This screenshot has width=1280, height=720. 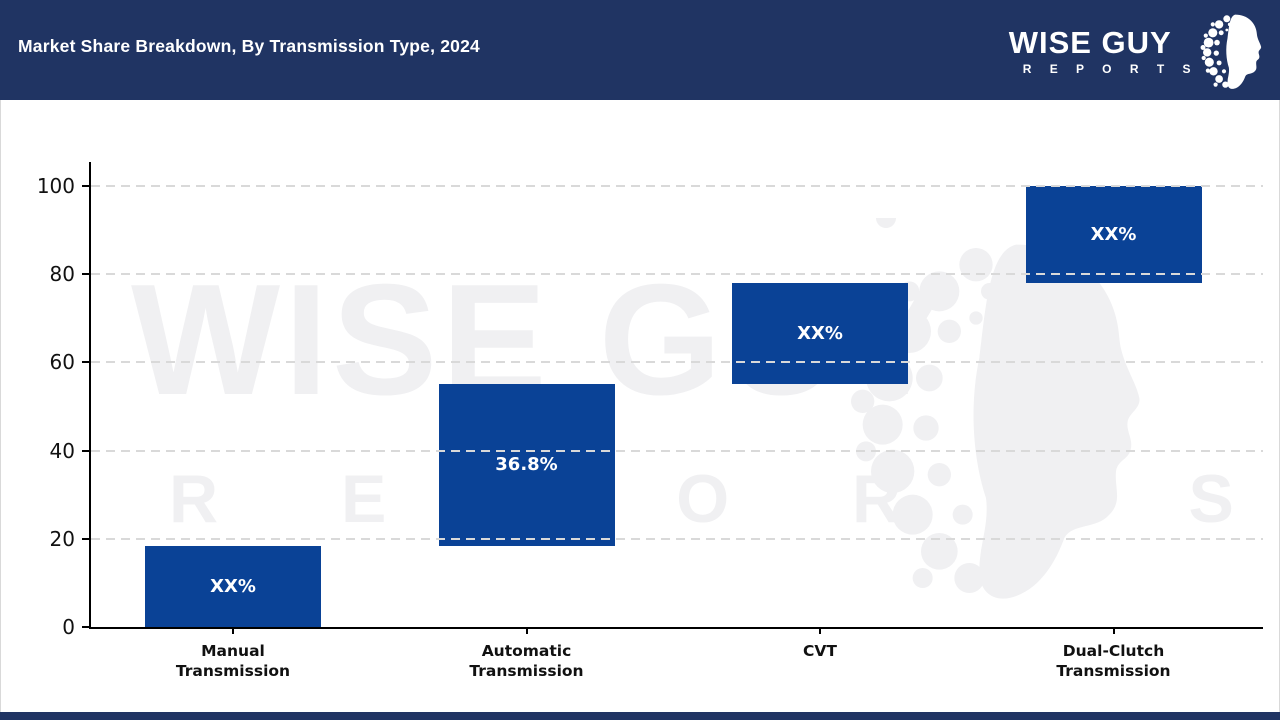 I want to click on x-category-label: Automatic Transmission, so click(x=526, y=661).